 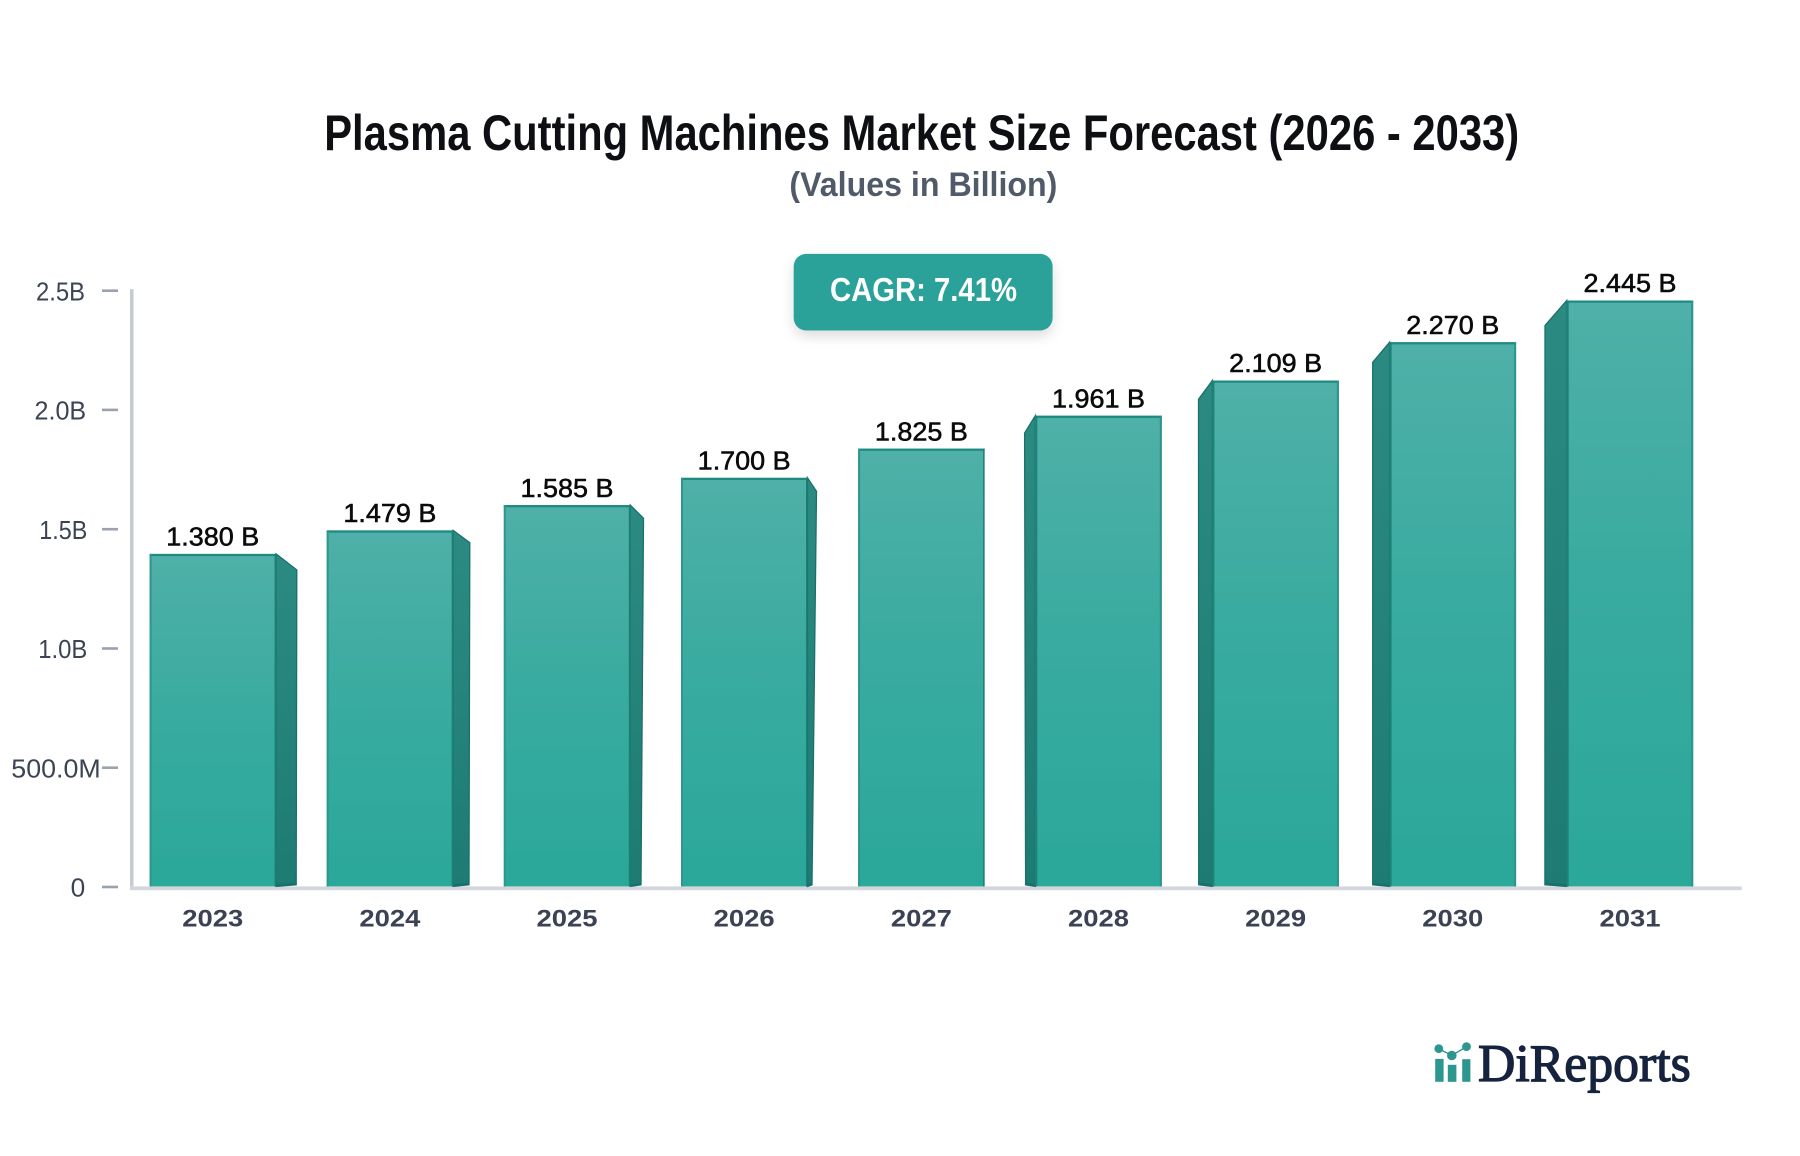 What do you see at coordinates (923, 185) in the screenshot?
I see `svg-text: (Values in Billion)` at bounding box center [923, 185].